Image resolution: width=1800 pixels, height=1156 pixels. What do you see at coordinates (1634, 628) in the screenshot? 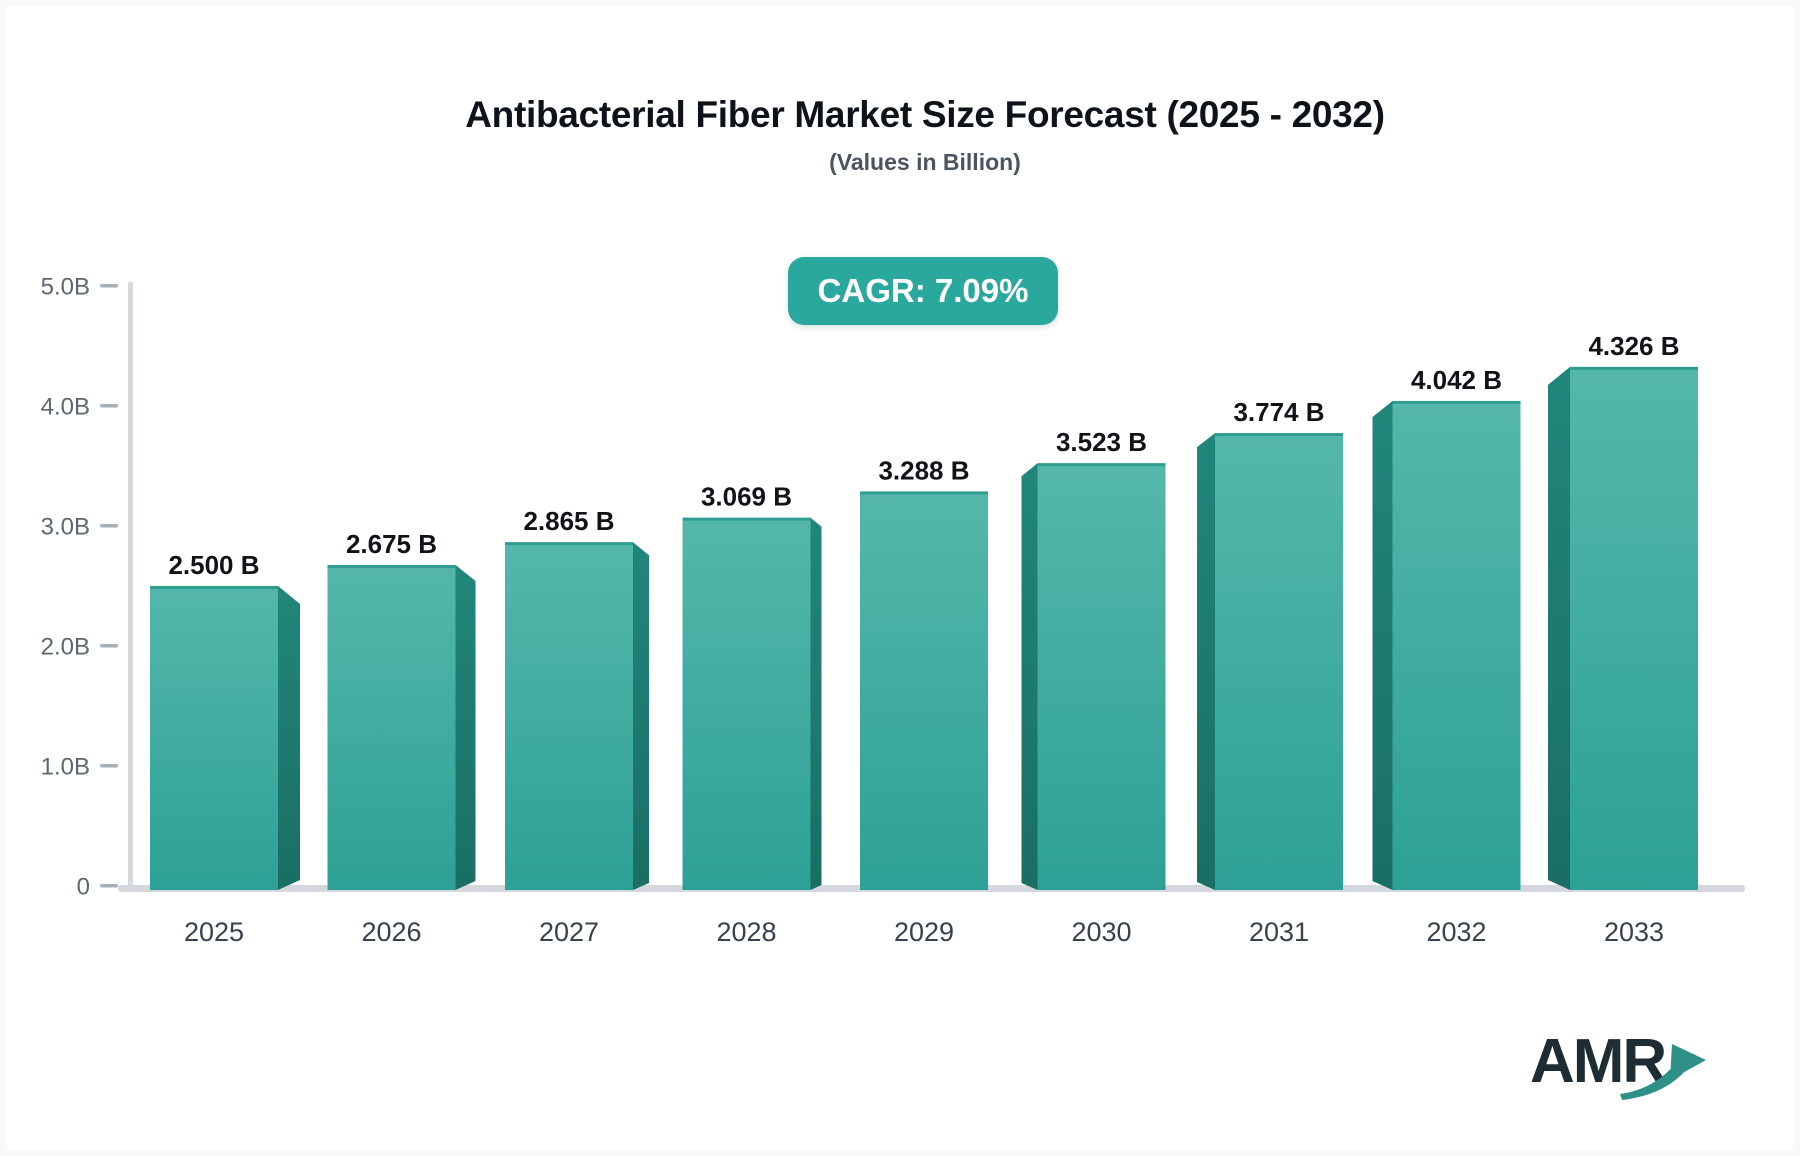
I see `bar-2033` at bounding box center [1634, 628].